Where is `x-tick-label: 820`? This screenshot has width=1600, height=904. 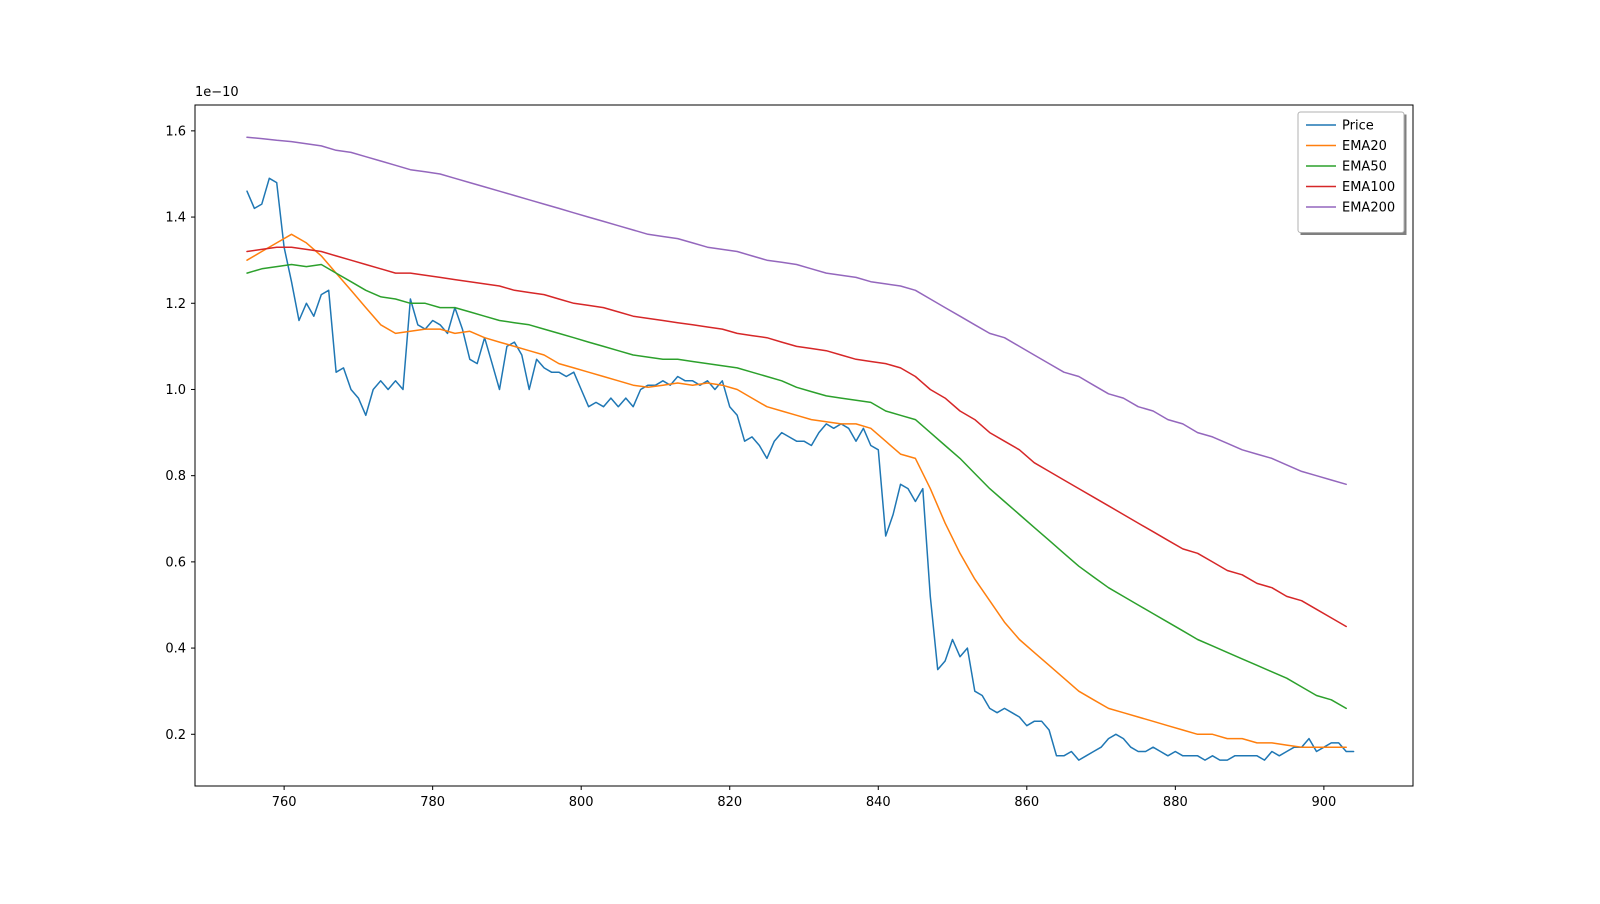
x-tick-label: 820 is located at coordinates (729, 802).